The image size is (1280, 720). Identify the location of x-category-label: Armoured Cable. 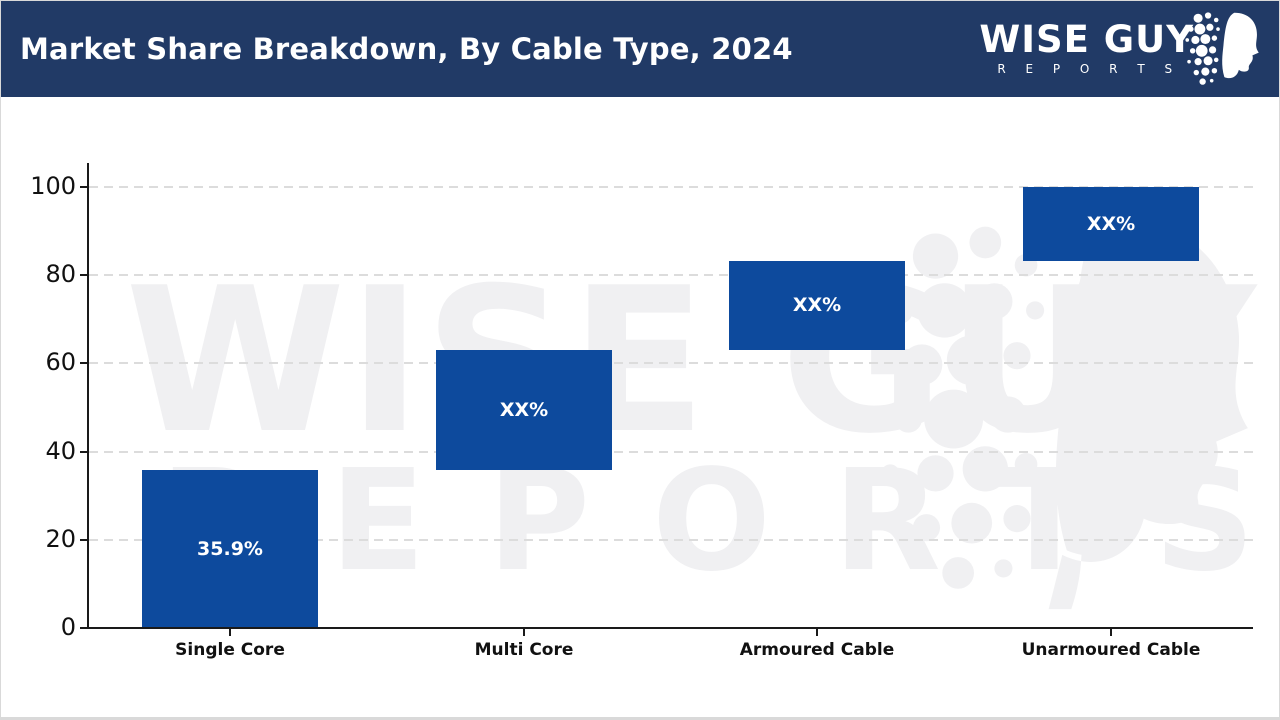
(817, 650).